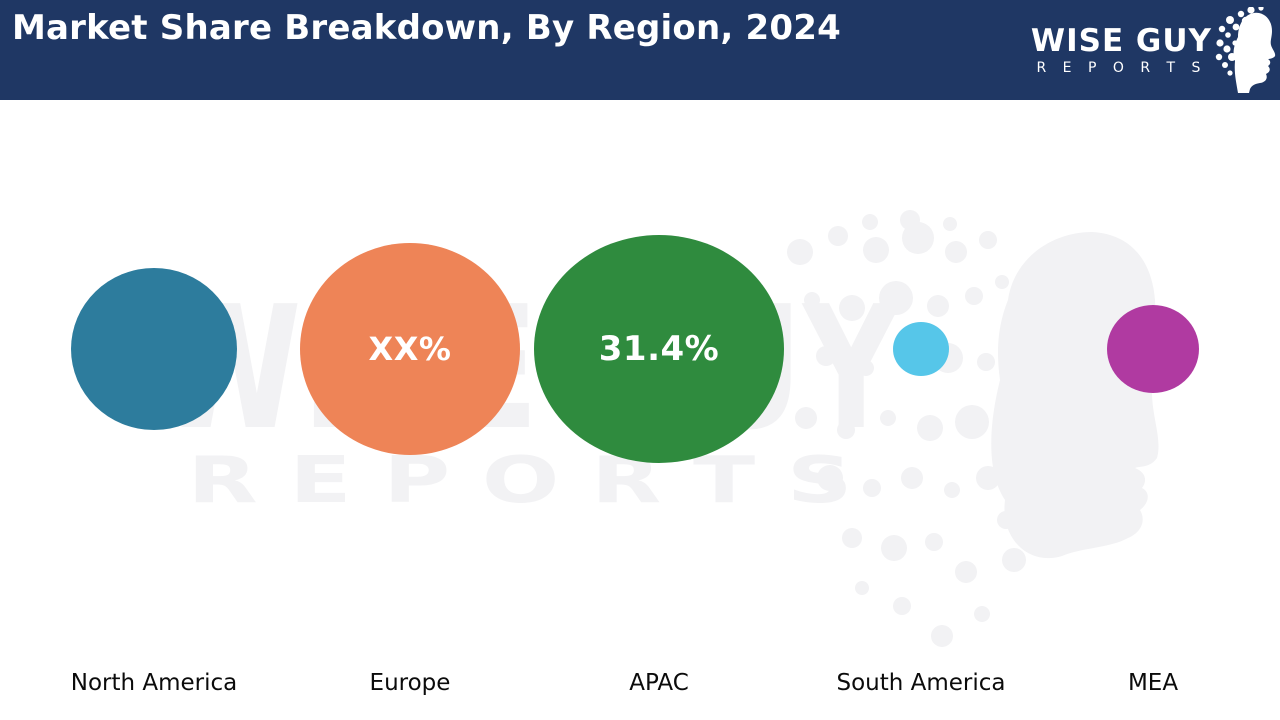  Describe the element at coordinates (1245, 50) in the screenshot. I see `logo-head-icon` at that location.